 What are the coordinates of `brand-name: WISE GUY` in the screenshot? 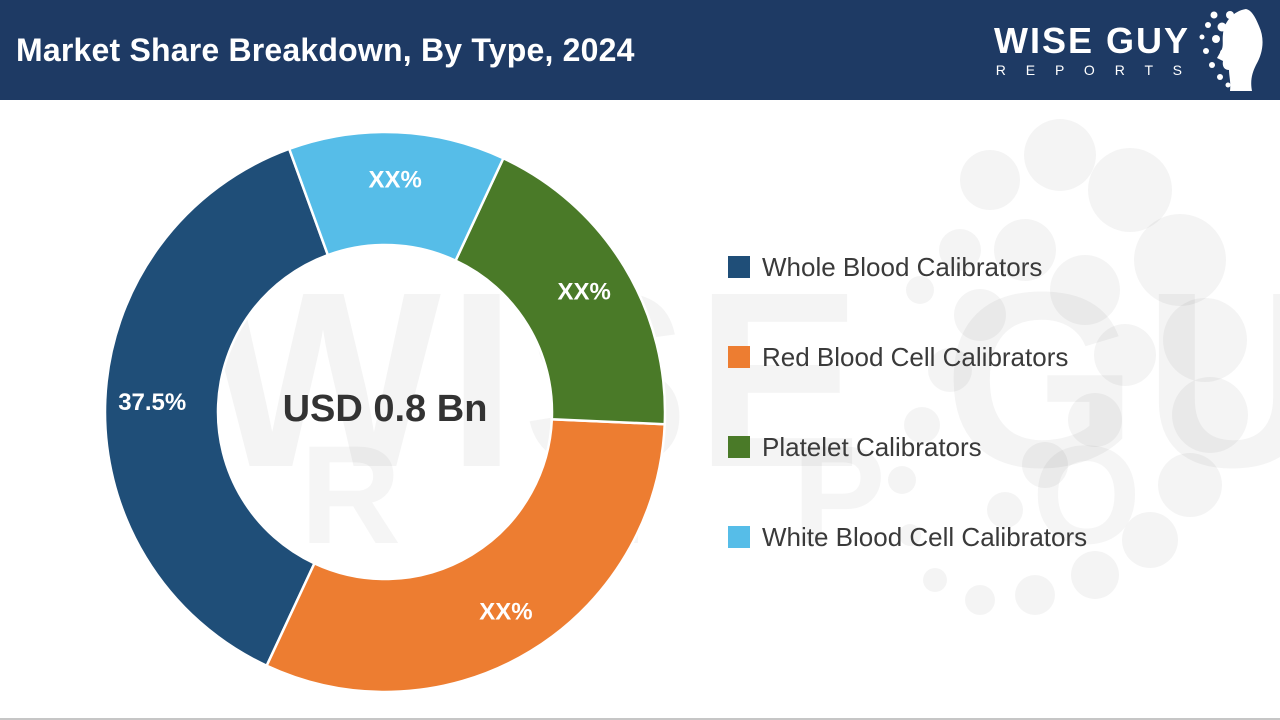 It's located at (1091, 40).